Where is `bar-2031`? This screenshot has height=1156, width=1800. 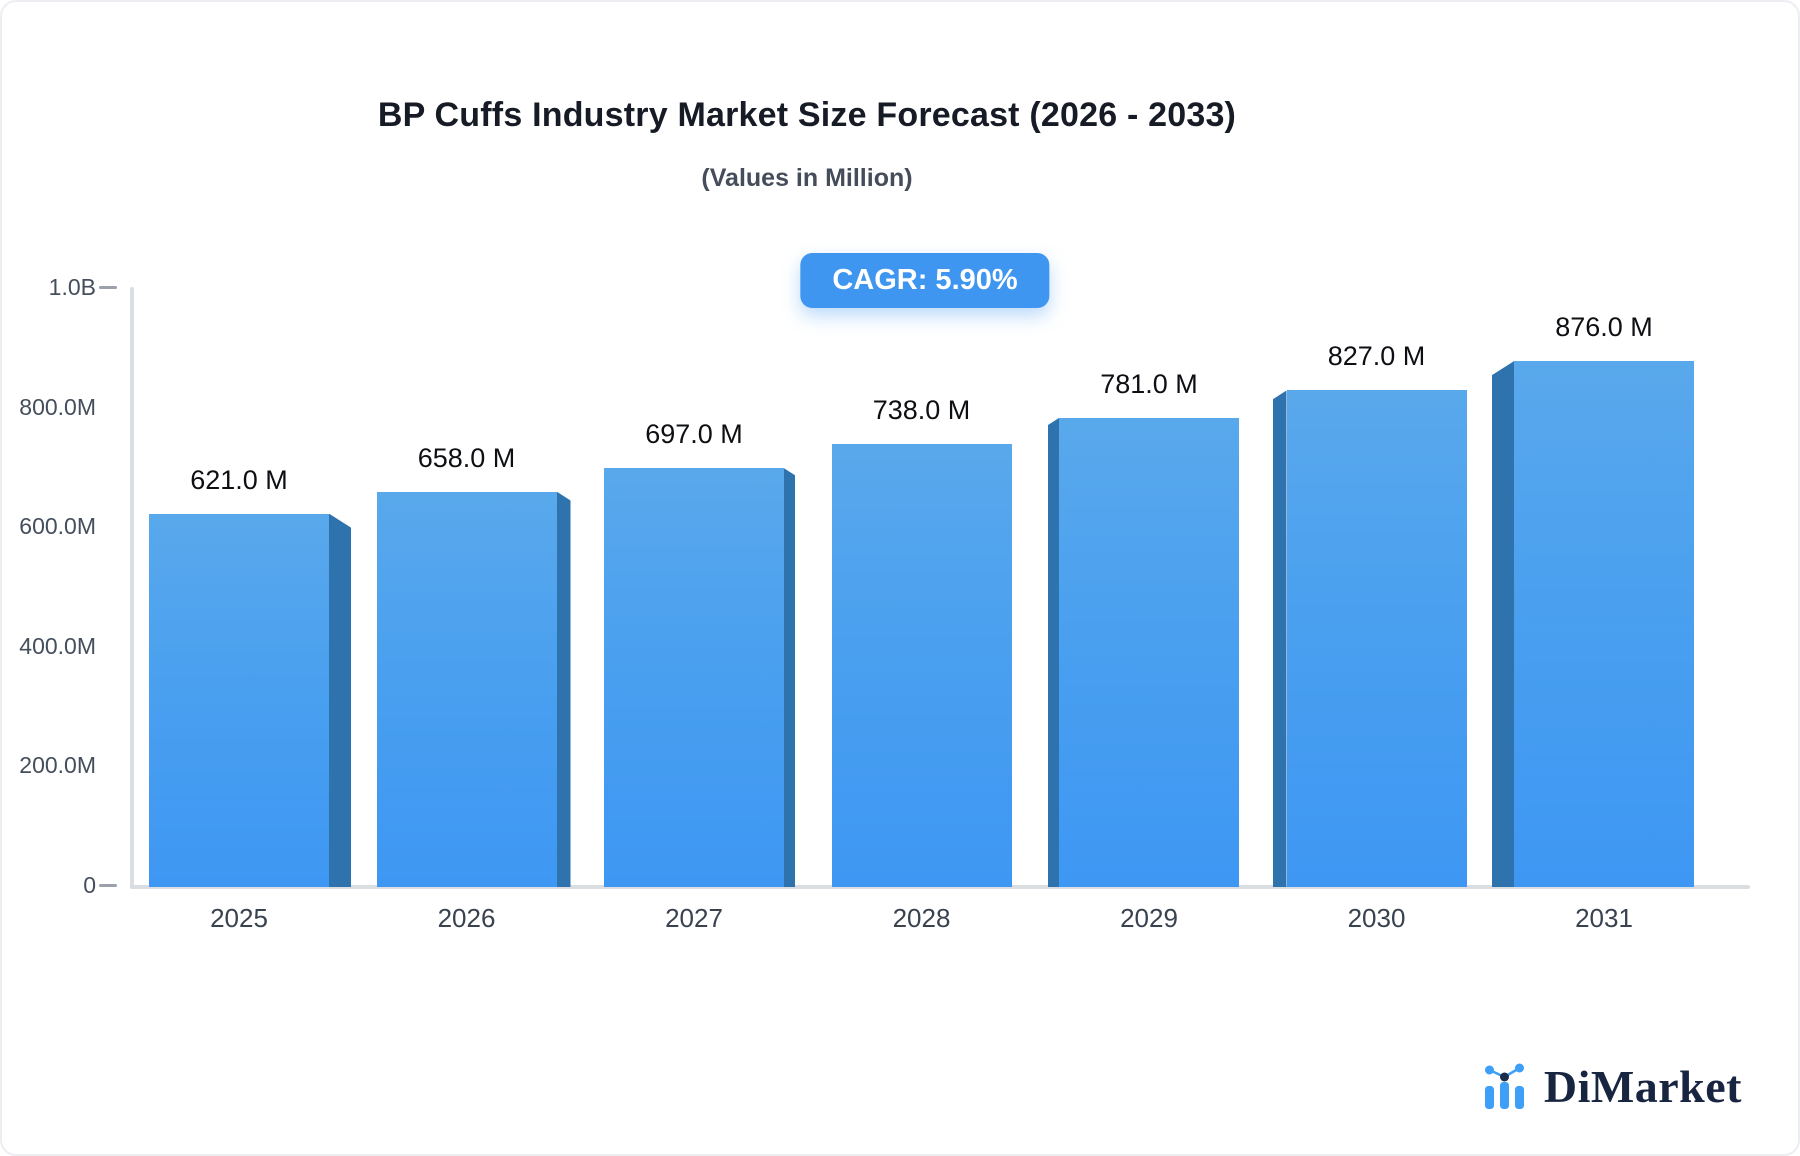
bar-2031 is located at coordinates (1593, 624).